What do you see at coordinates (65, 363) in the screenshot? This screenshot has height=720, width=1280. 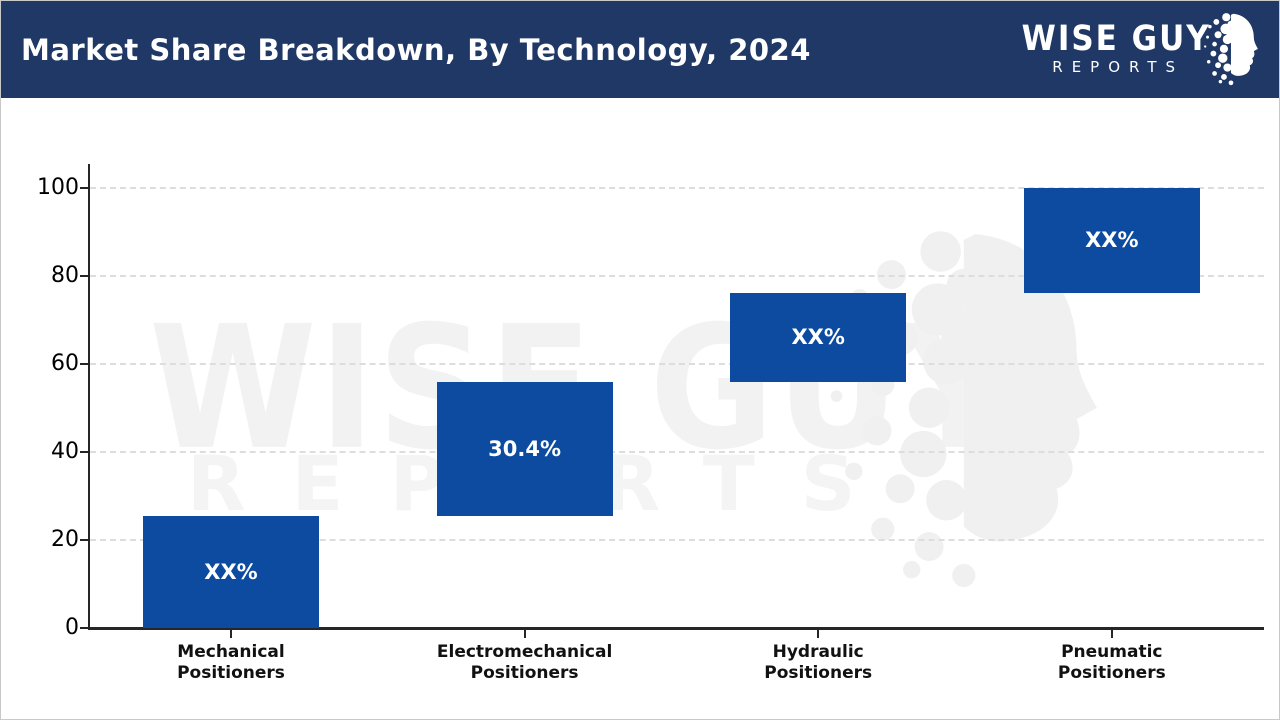 I see `y-tick-label: 60` at bounding box center [65, 363].